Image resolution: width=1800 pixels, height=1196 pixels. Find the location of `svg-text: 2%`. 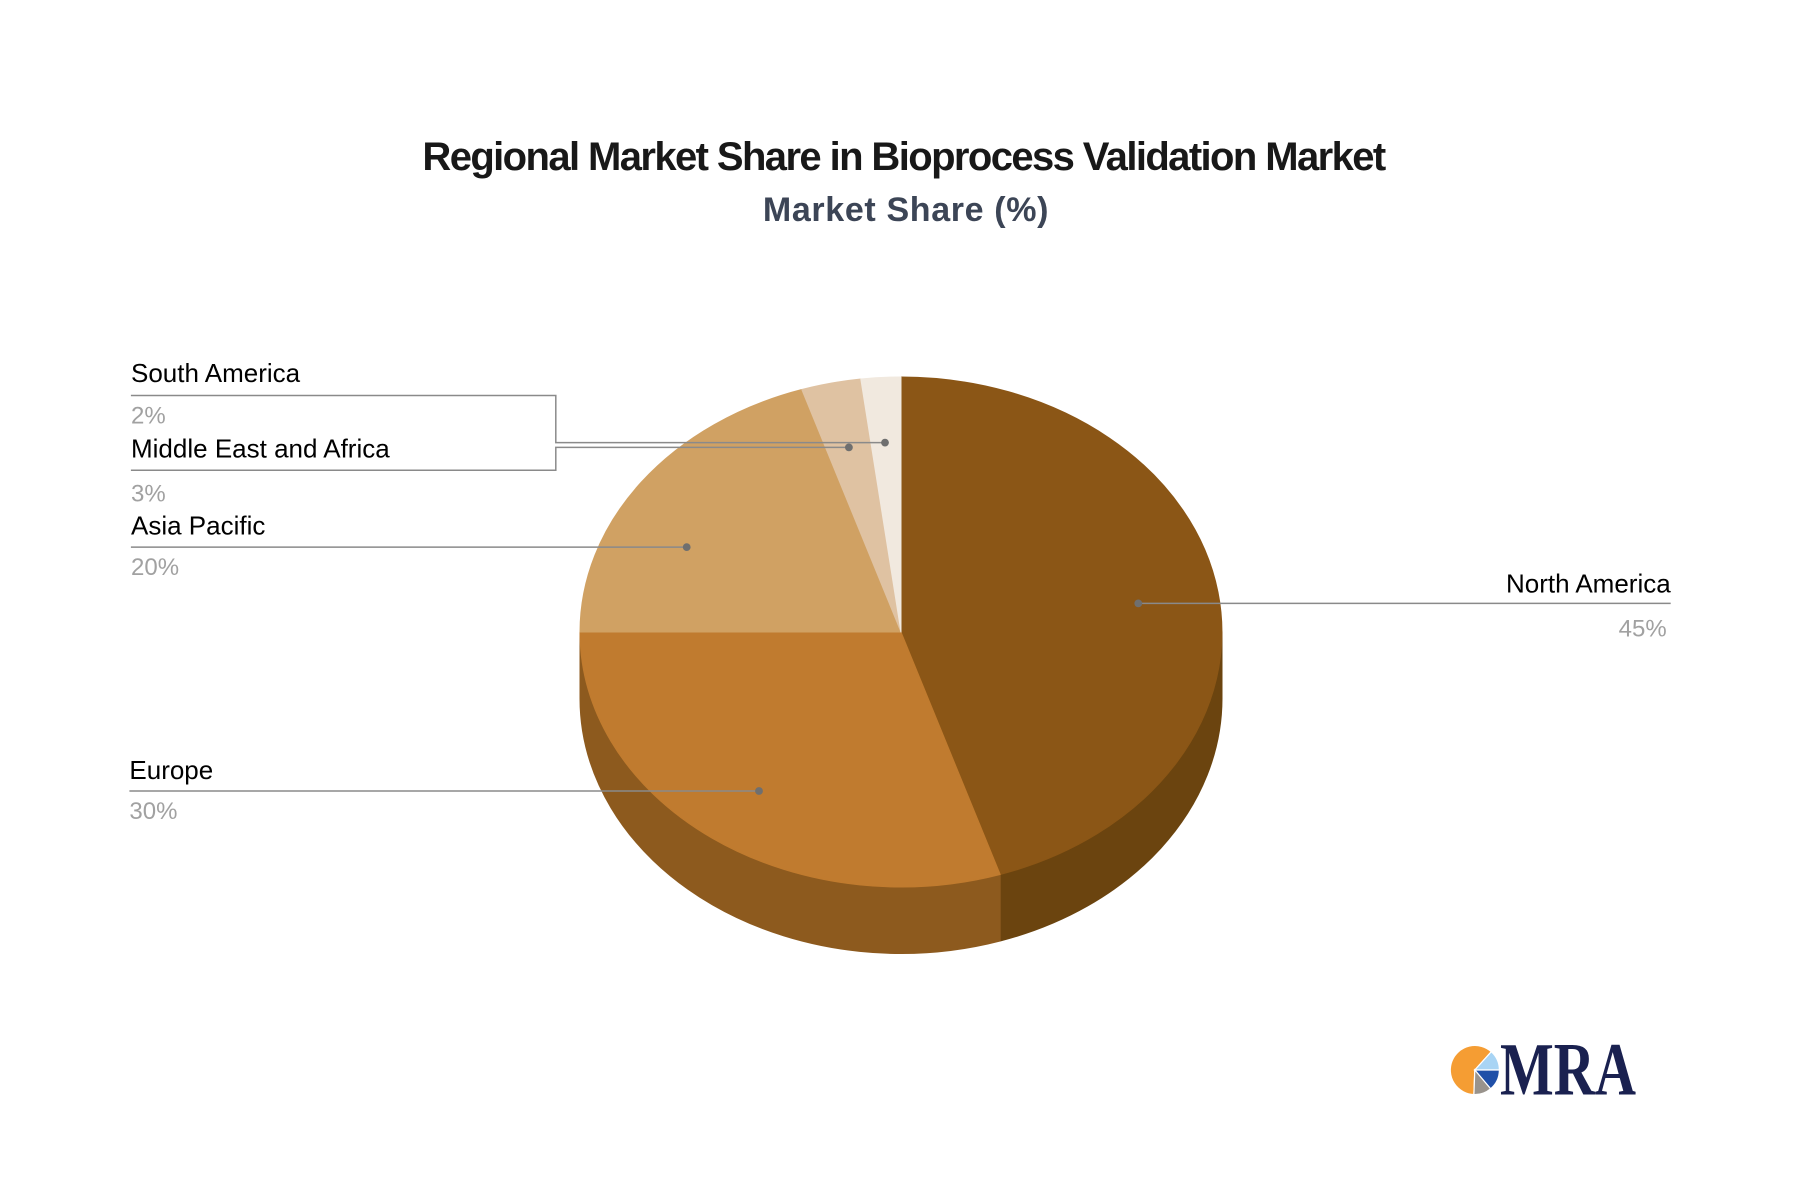

svg-text: 2% is located at coordinates (148, 416).